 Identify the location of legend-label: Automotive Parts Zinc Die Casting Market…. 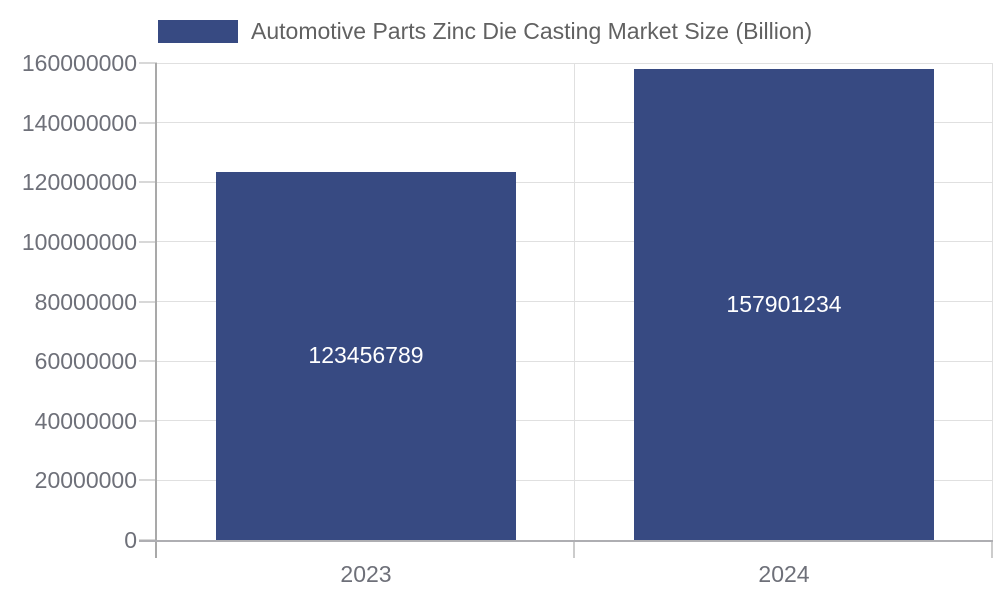
(532, 31).